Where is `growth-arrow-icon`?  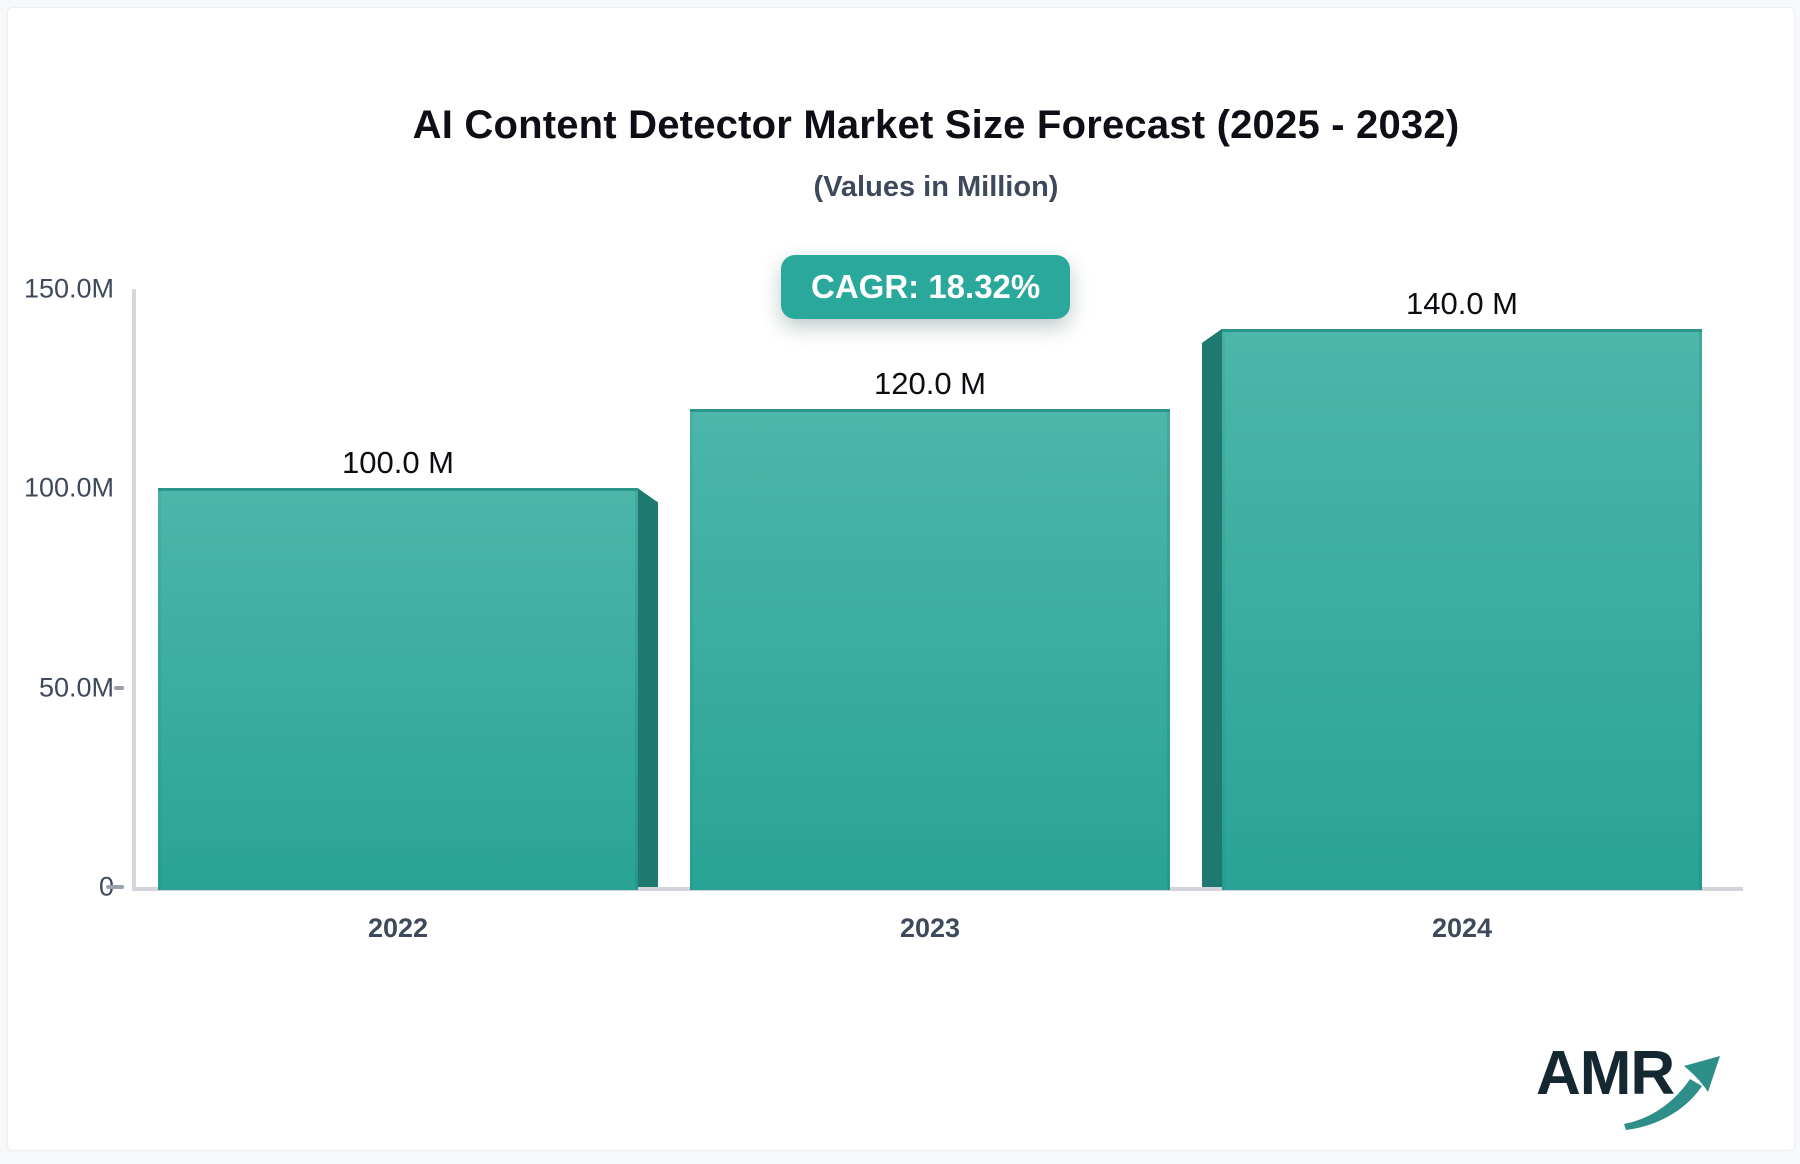 growth-arrow-icon is located at coordinates (1672, 1093).